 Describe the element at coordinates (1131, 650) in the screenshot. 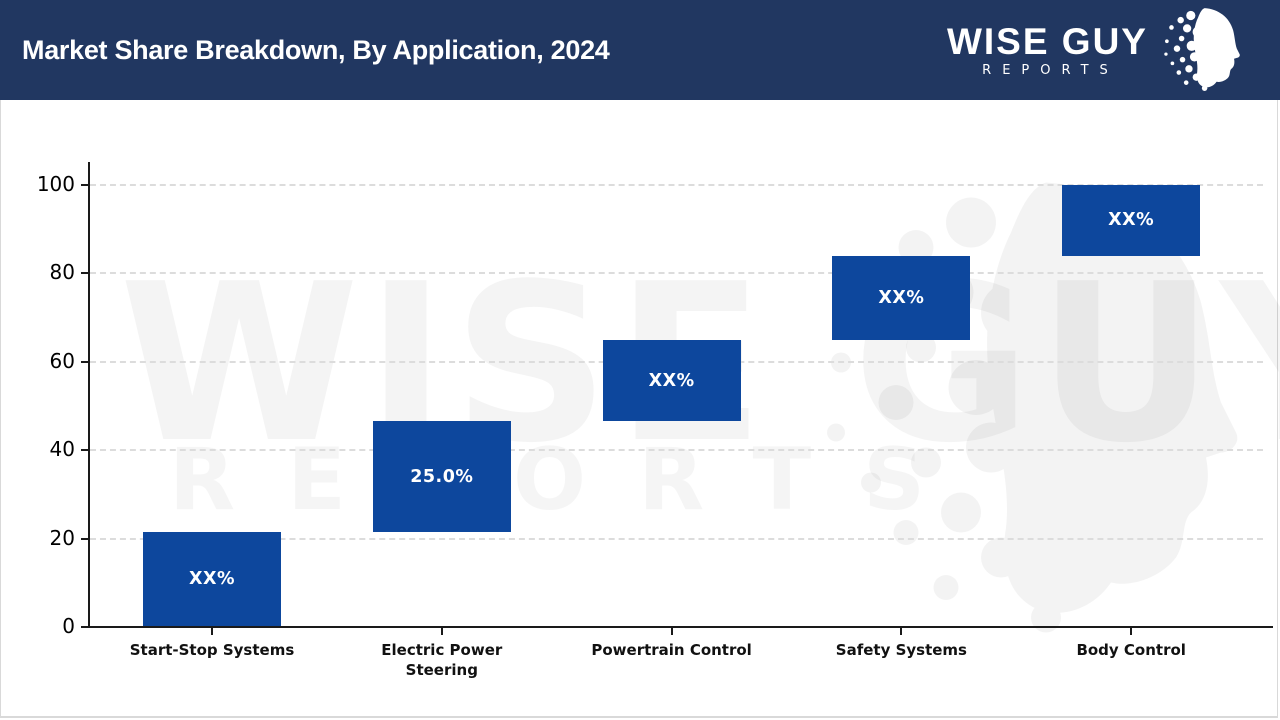

I see `x-category-label: Body Control` at that location.